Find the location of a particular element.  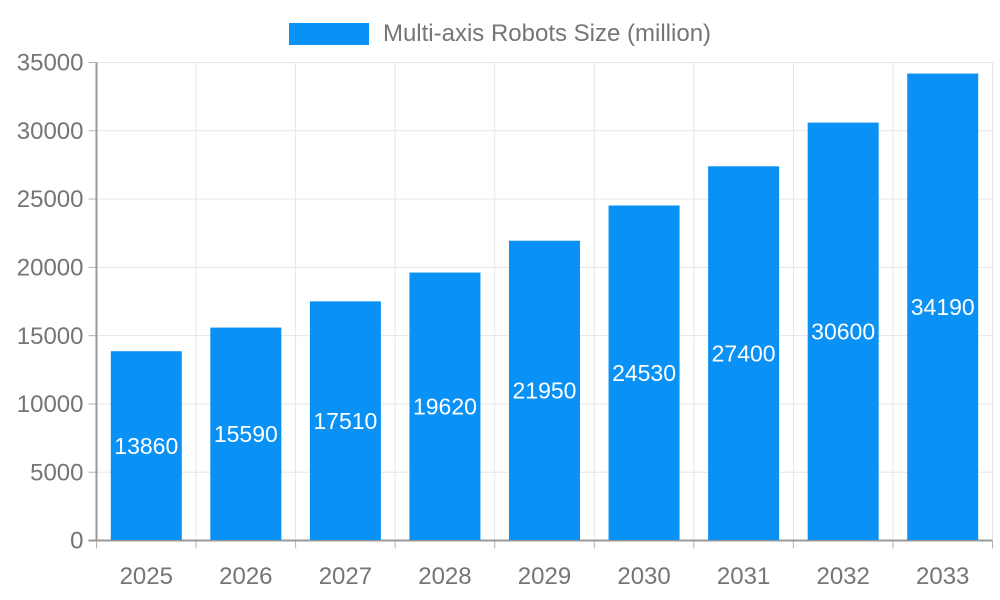

bar-value-label: 15590 is located at coordinates (246, 434).